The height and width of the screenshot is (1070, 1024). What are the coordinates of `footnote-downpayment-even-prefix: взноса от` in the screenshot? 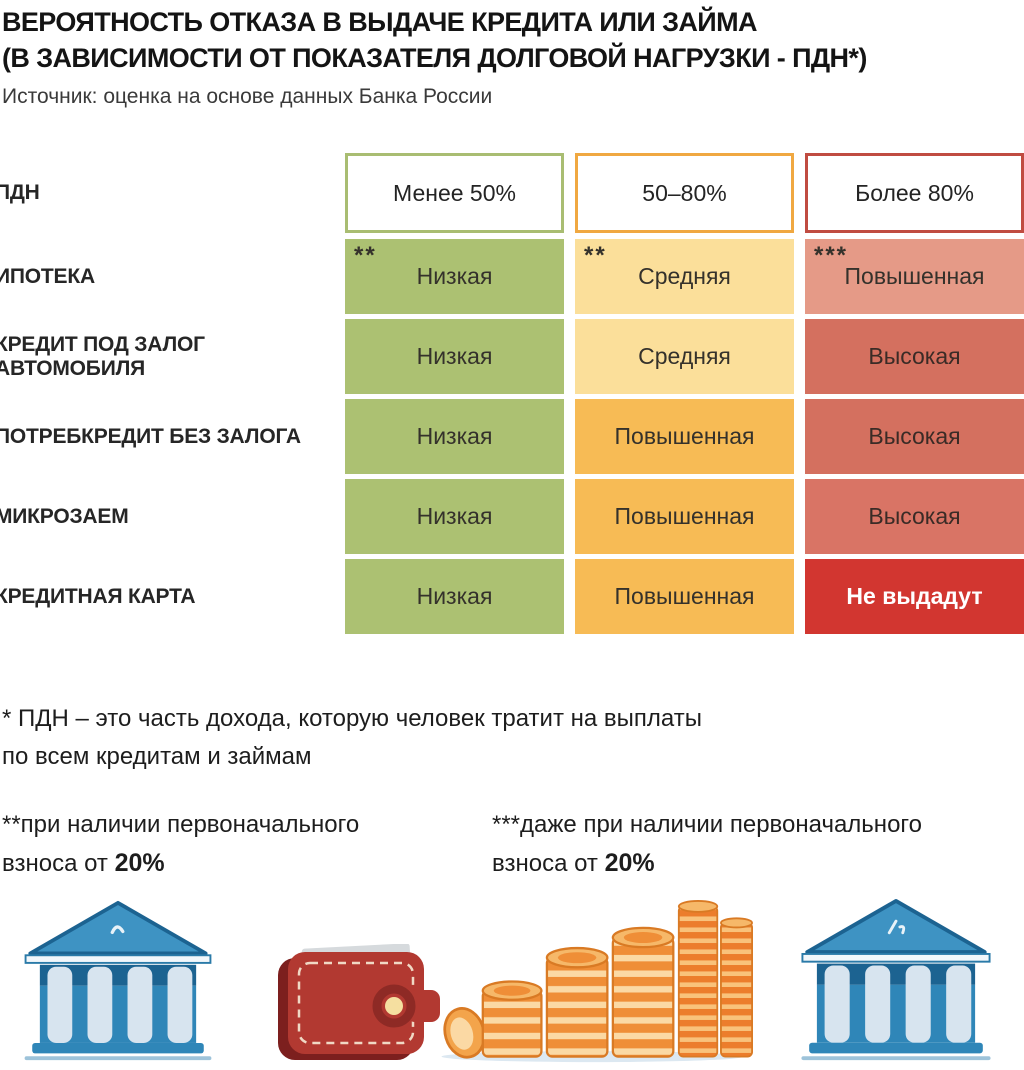 It's located at (548, 863).